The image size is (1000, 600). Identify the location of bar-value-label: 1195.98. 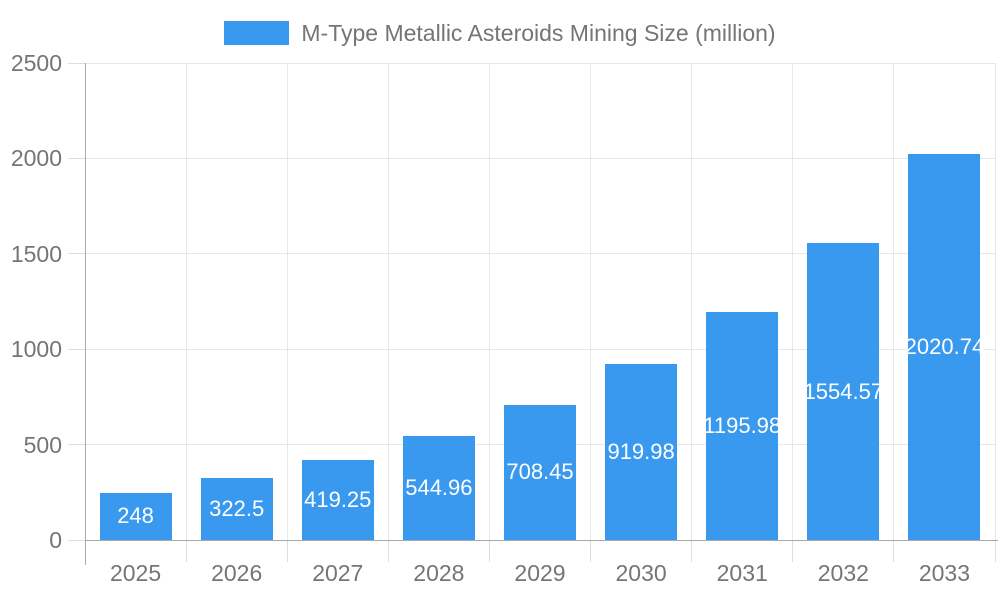
(742, 425).